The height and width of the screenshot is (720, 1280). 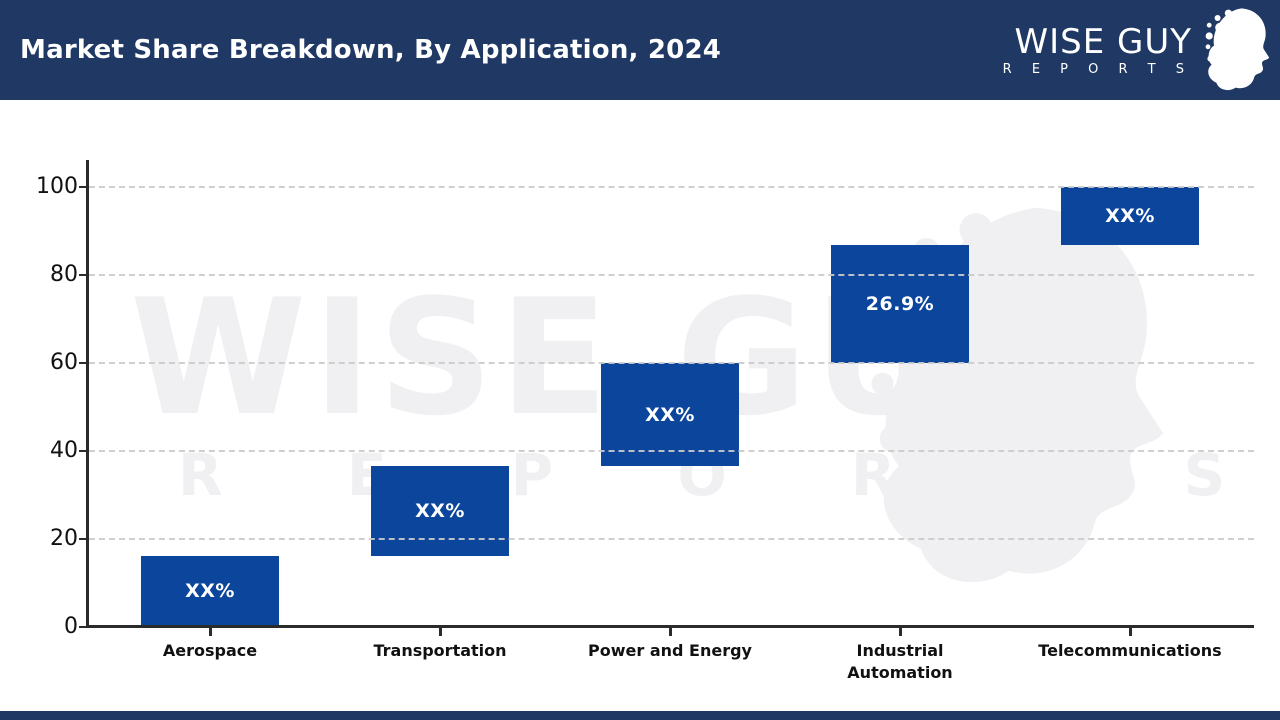 I want to click on x-tick-label-line: Aerospace, so click(x=210, y=650).